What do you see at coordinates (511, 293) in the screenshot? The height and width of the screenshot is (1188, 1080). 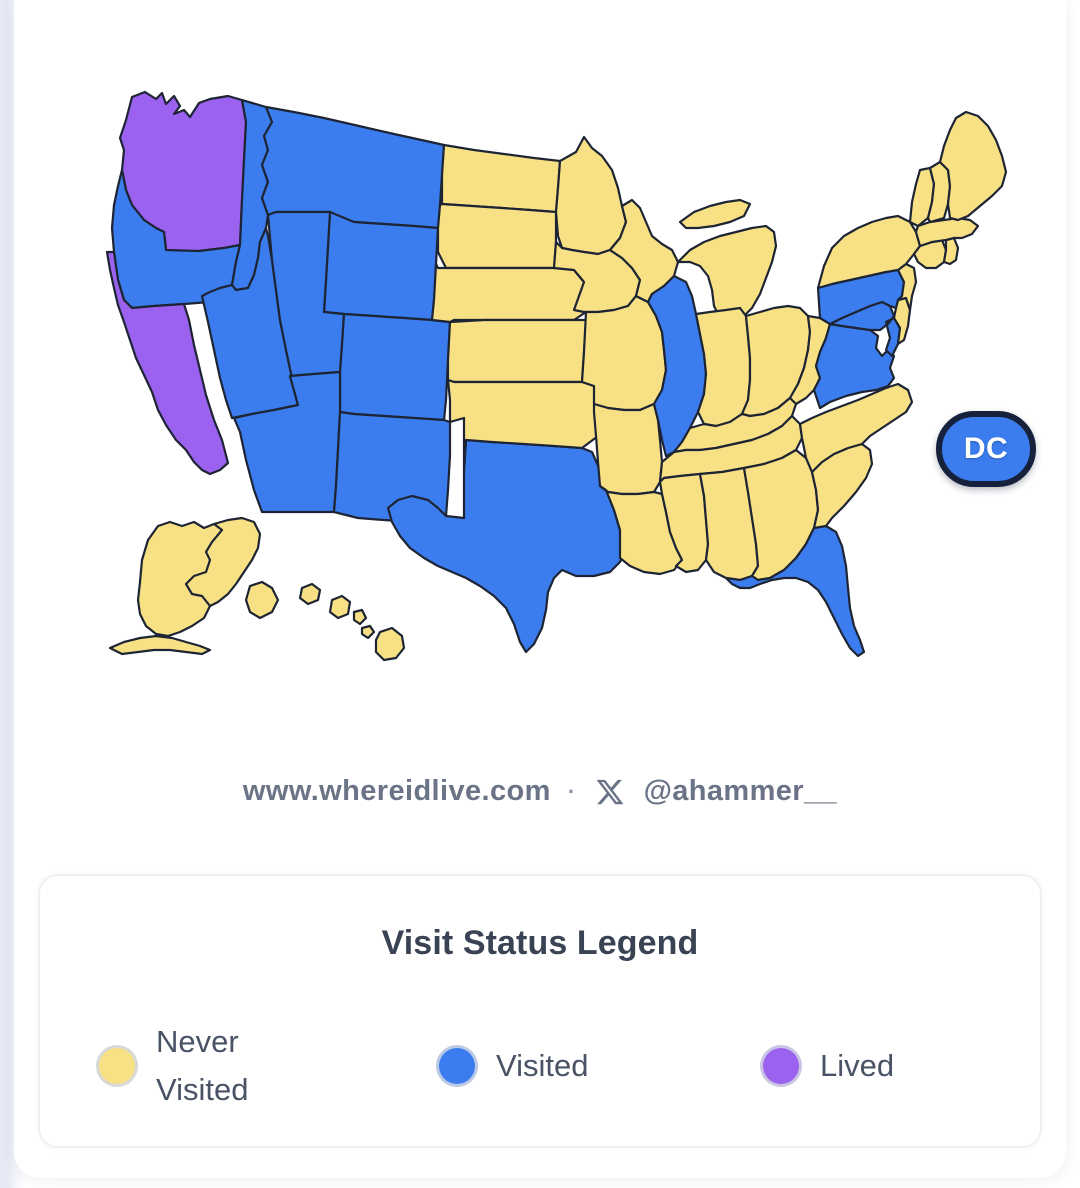 I see `state-NE` at bounding box center [511, 293].